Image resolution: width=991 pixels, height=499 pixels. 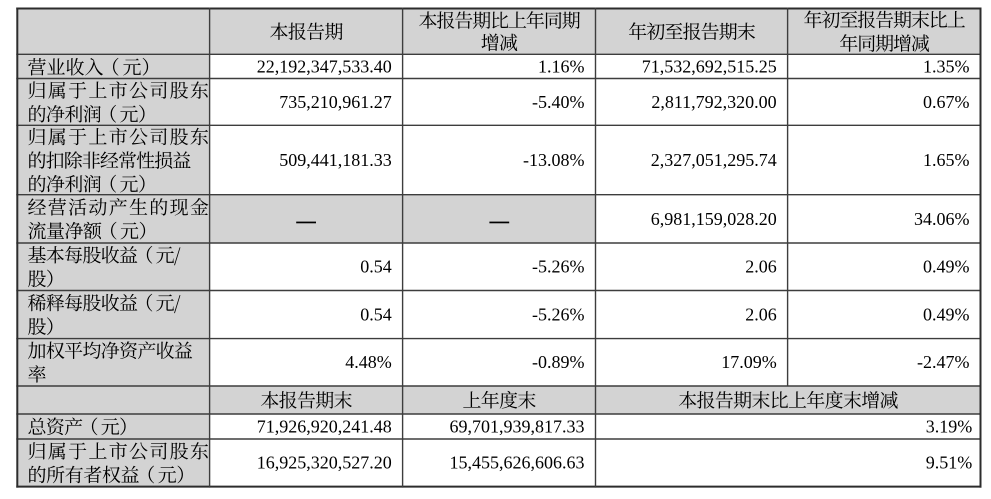 What do you see at coordinates (943, 362) in the screenshot?
I see `svg-text: -2.47%` at bounding box center [943, 362].